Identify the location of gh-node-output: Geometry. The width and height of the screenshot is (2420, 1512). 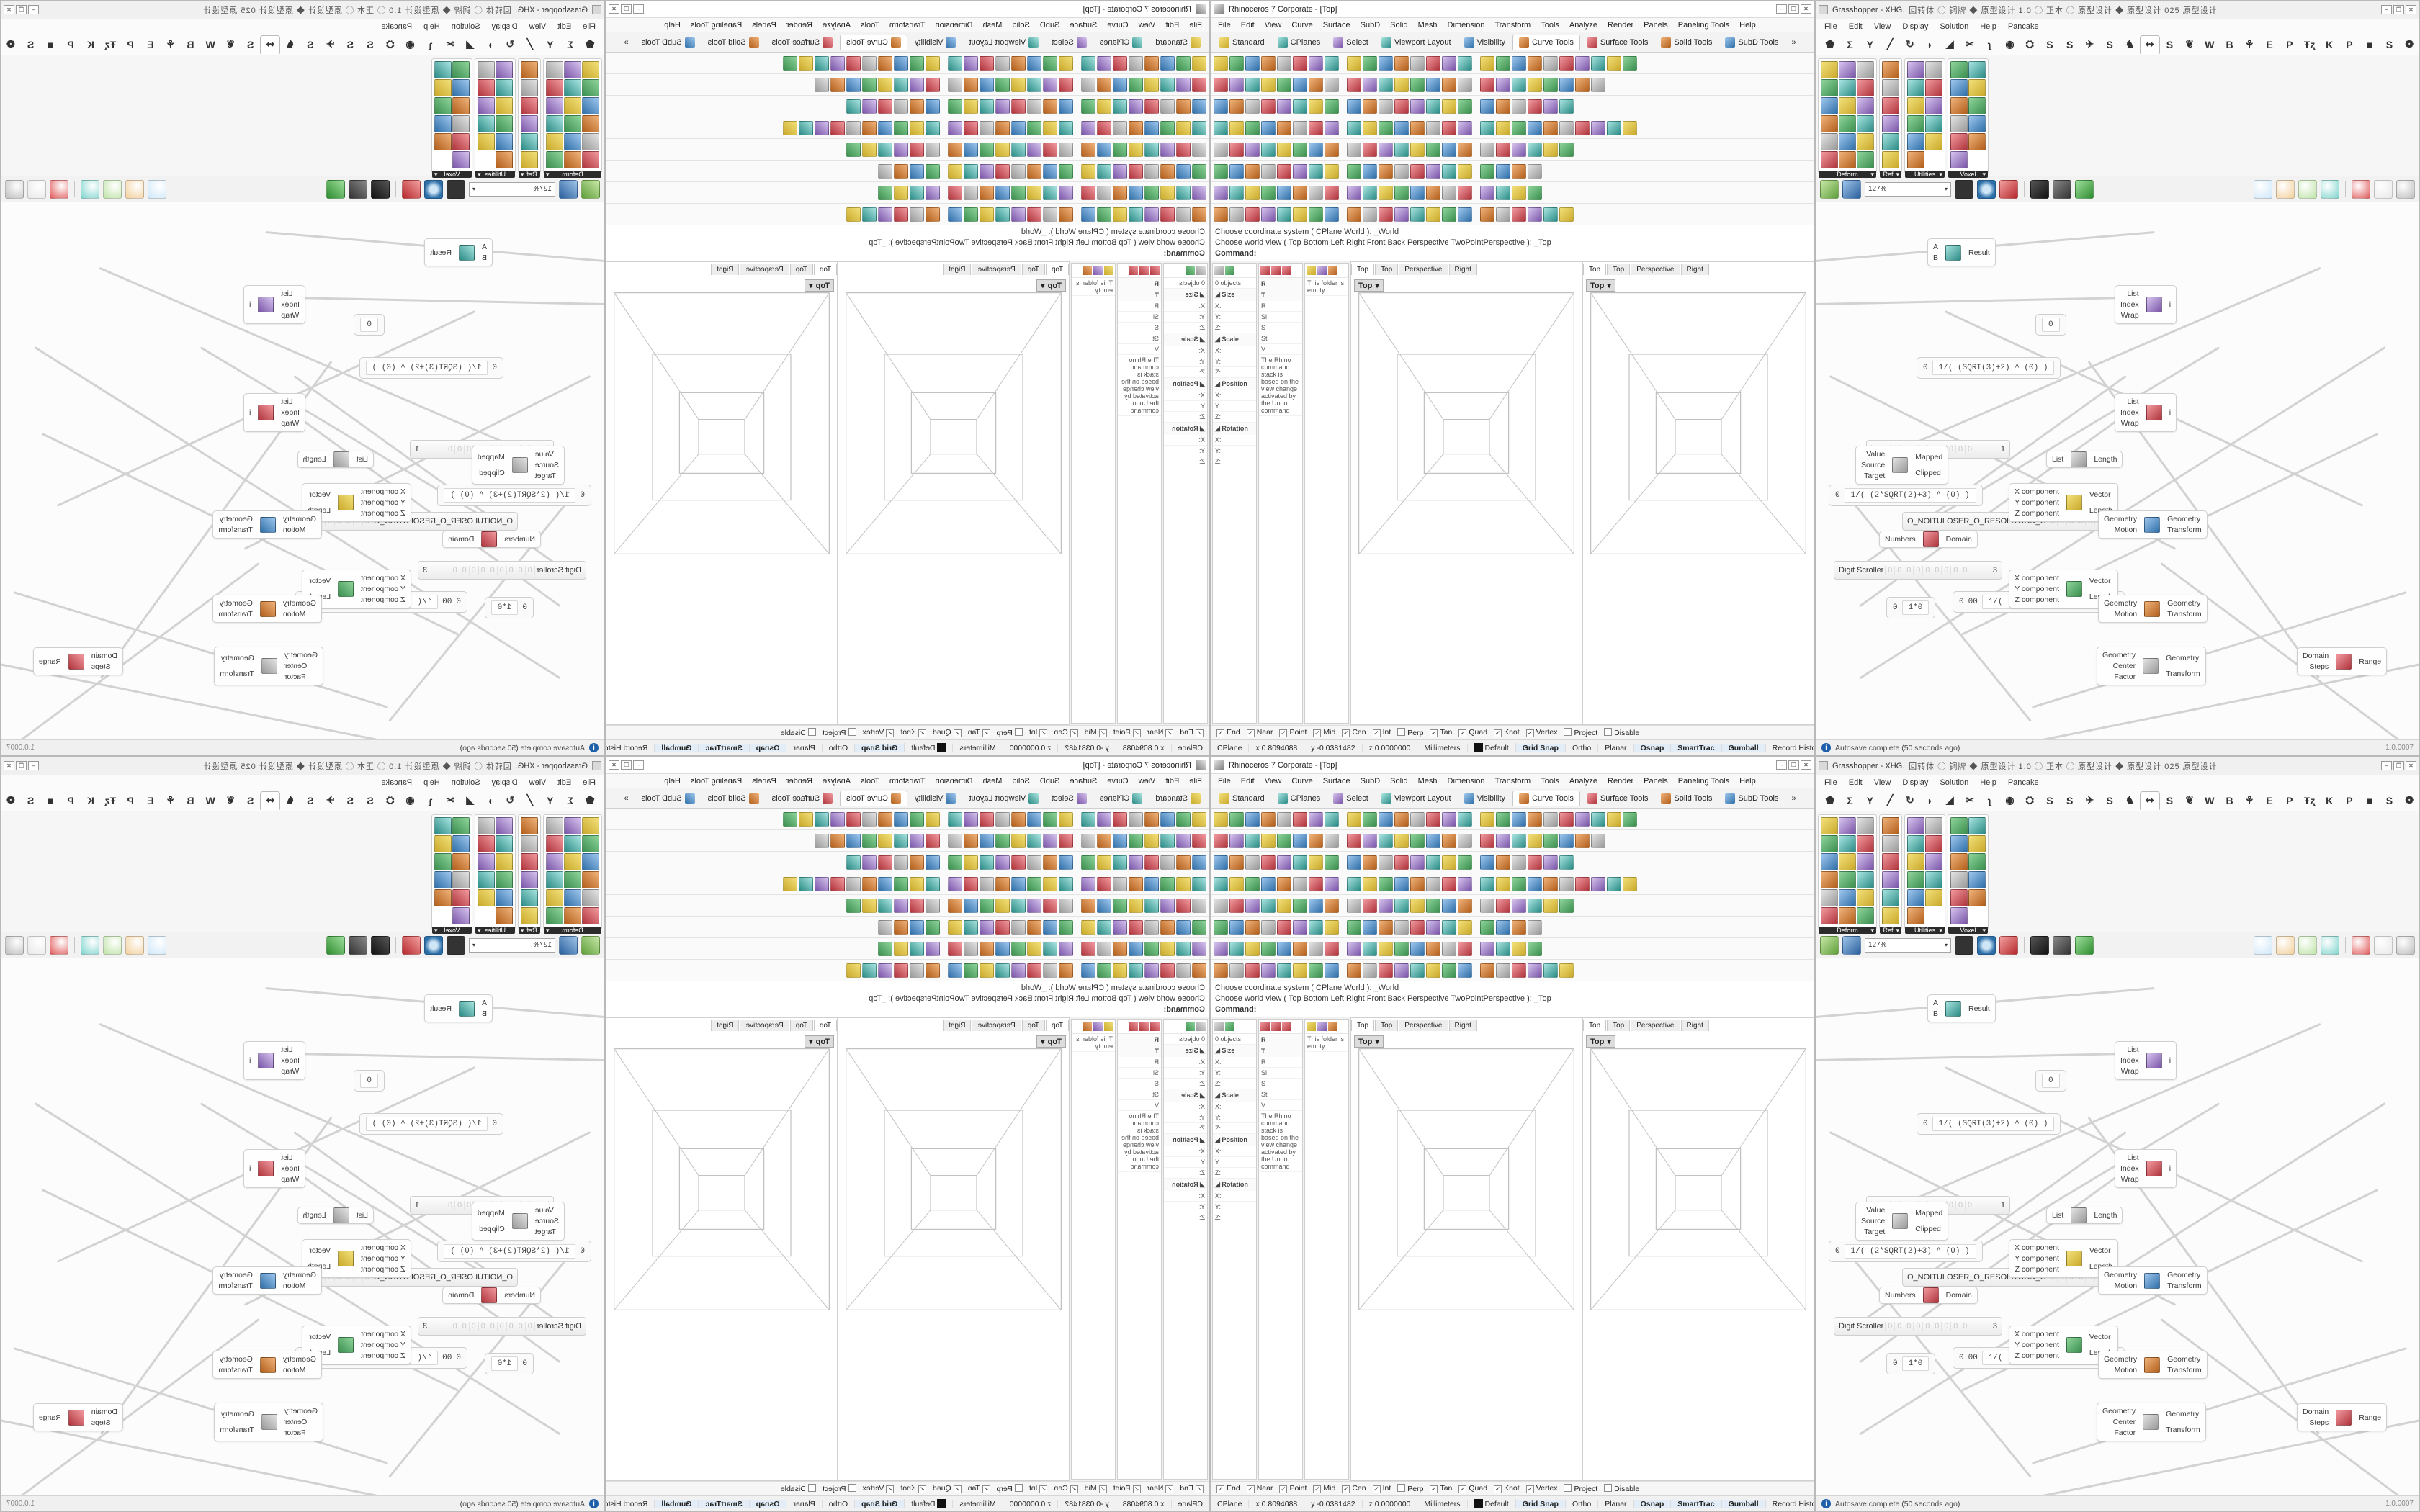
(2183, 657).